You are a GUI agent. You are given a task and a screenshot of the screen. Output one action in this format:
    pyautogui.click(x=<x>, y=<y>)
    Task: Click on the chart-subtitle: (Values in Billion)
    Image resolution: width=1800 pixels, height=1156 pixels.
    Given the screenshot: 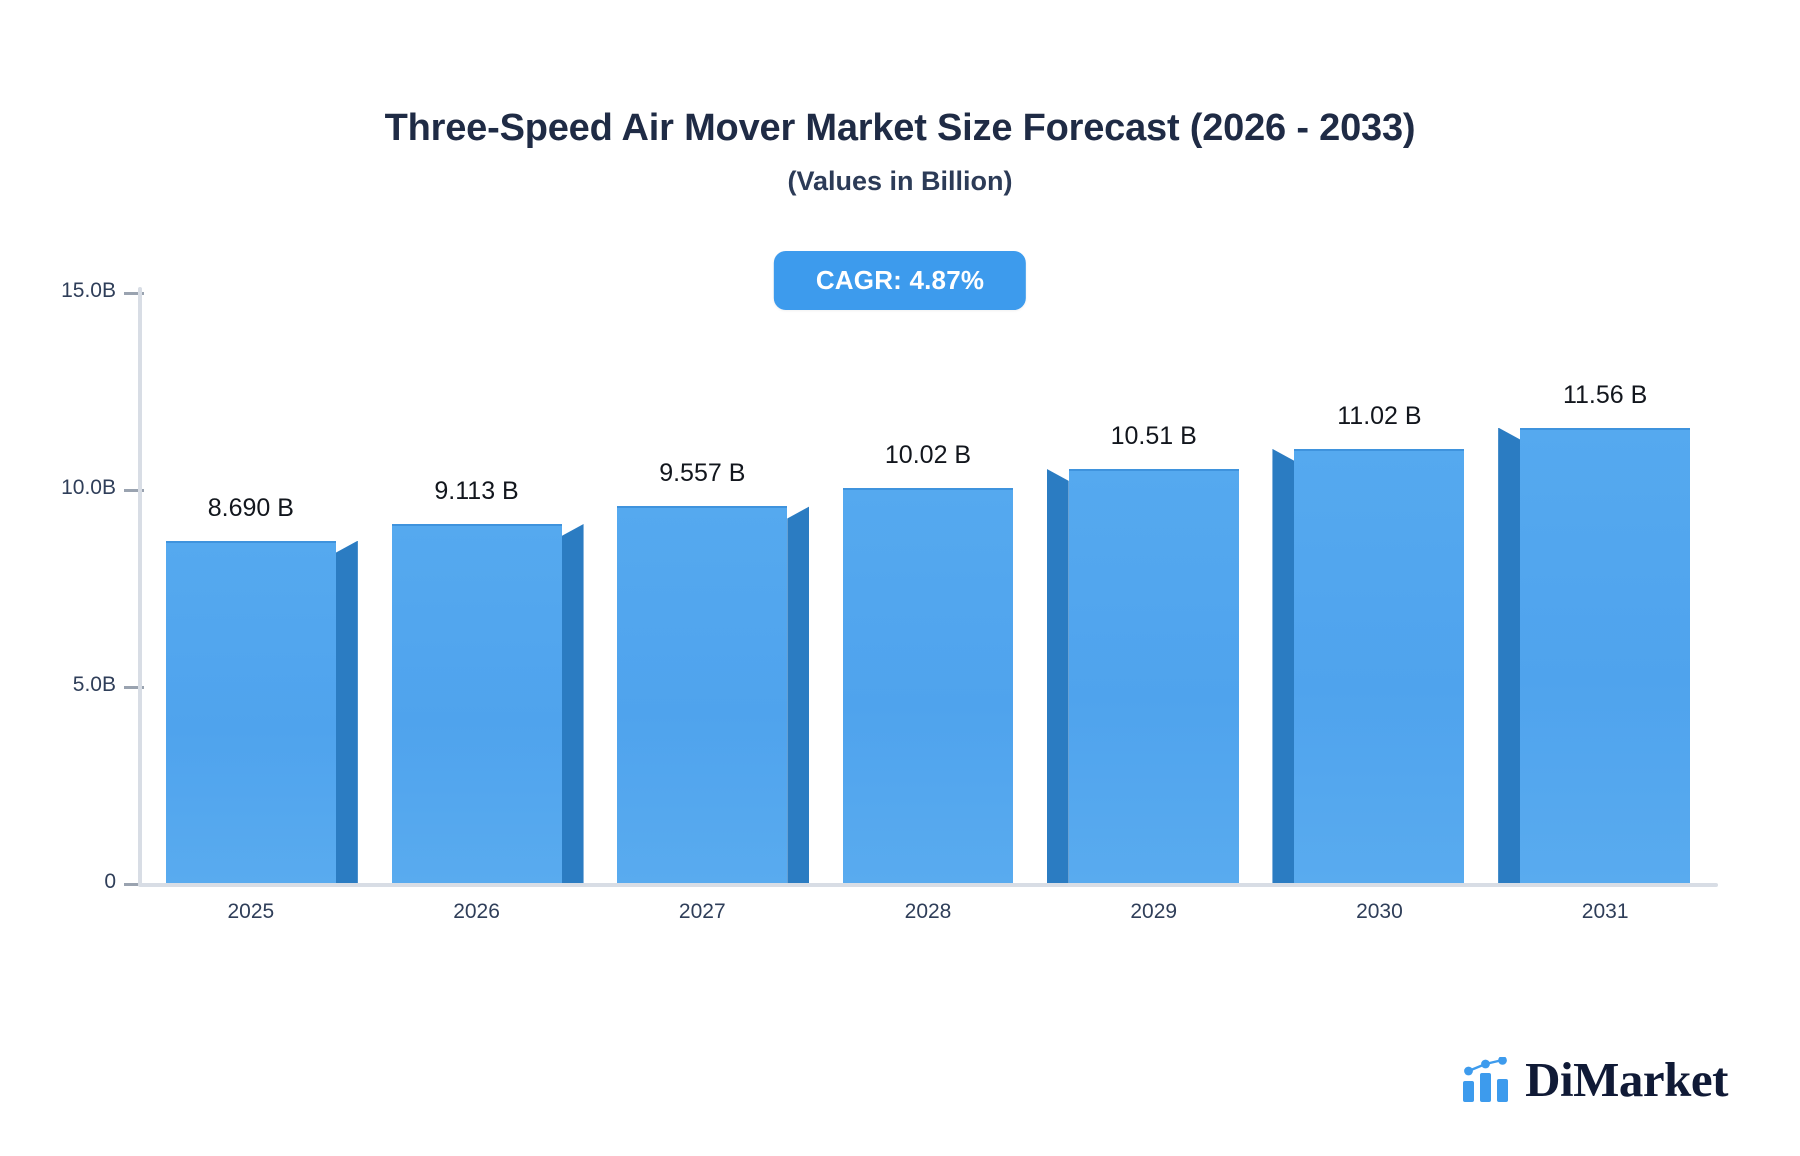 What is the action you would take?
    pyautogui.click(x=900, y=181)
    